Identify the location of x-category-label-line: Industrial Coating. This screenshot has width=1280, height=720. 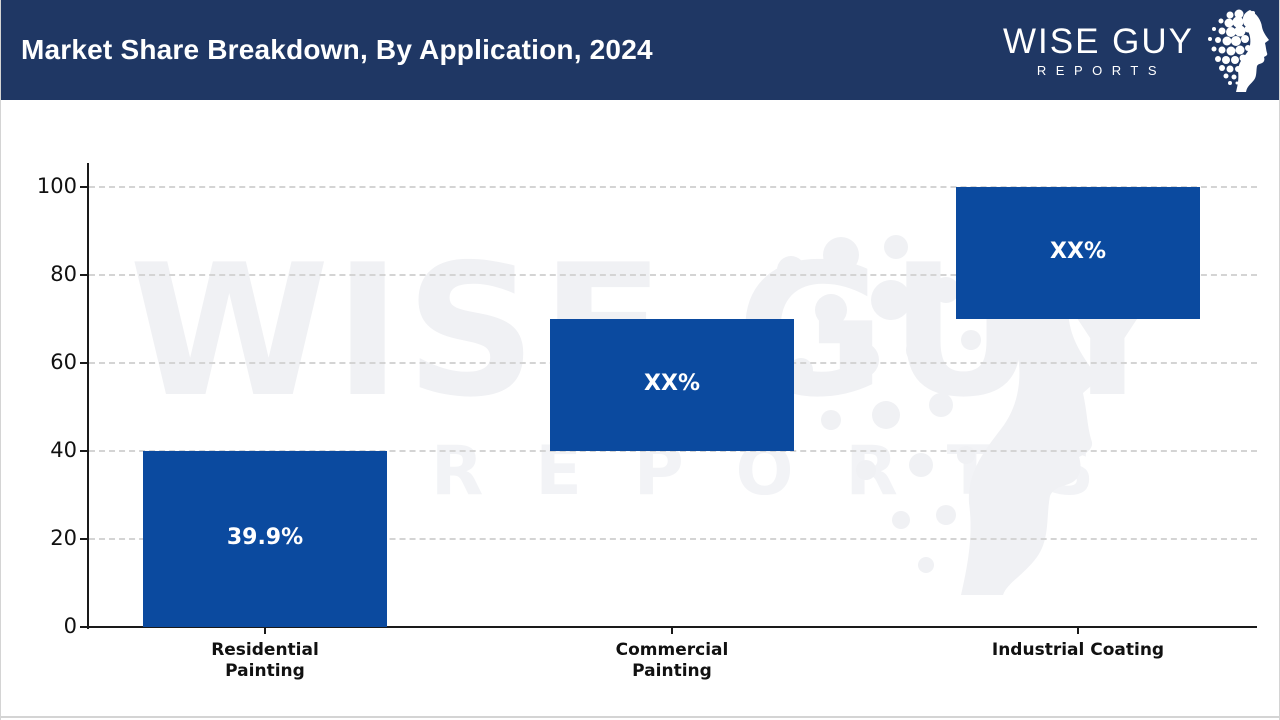
(1078, 650).